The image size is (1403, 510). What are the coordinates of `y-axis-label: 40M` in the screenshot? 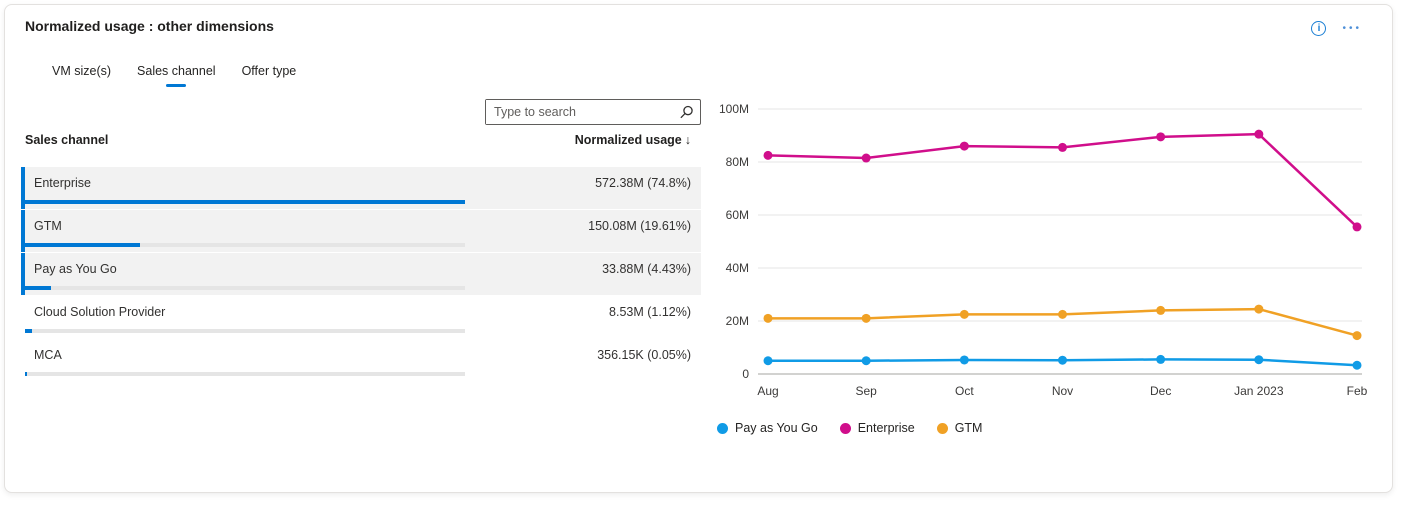 It's located at (737, 268).